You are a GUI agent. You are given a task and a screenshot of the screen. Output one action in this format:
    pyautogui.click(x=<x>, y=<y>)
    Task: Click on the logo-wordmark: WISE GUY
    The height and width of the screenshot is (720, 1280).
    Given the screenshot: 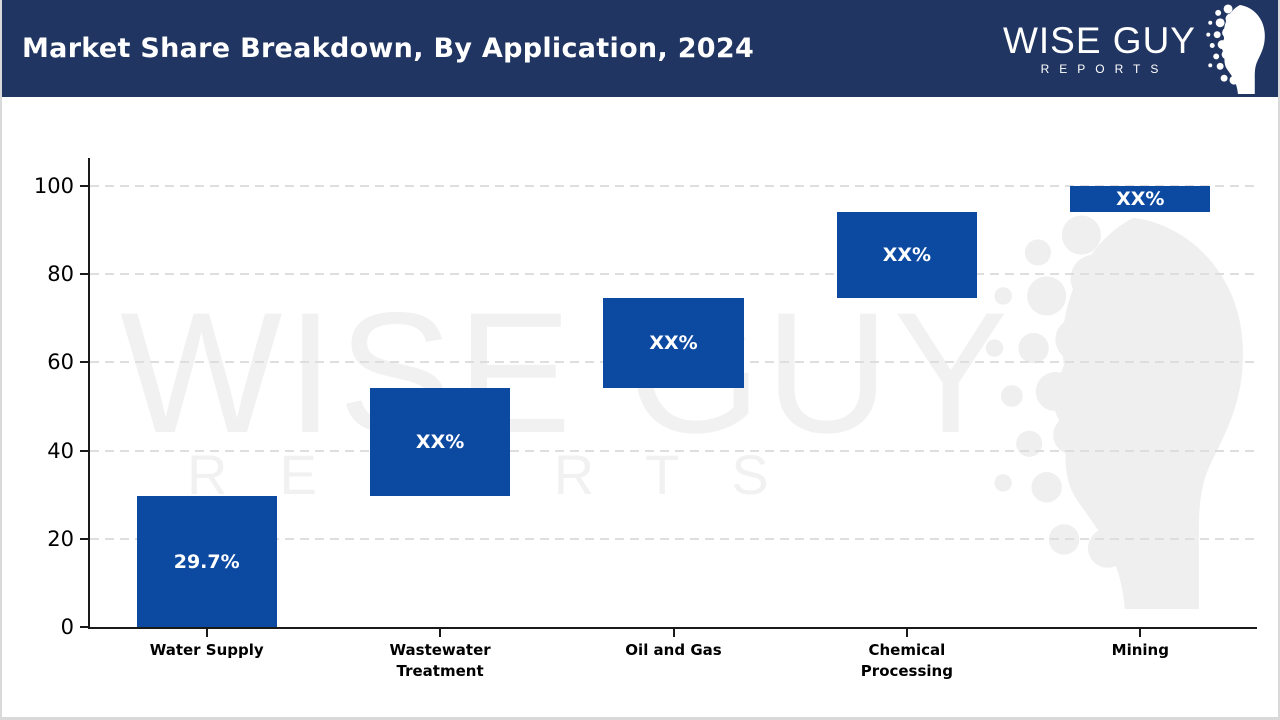 What is the action you would take?
    pyautogui.click(x=1099, y=40)
    